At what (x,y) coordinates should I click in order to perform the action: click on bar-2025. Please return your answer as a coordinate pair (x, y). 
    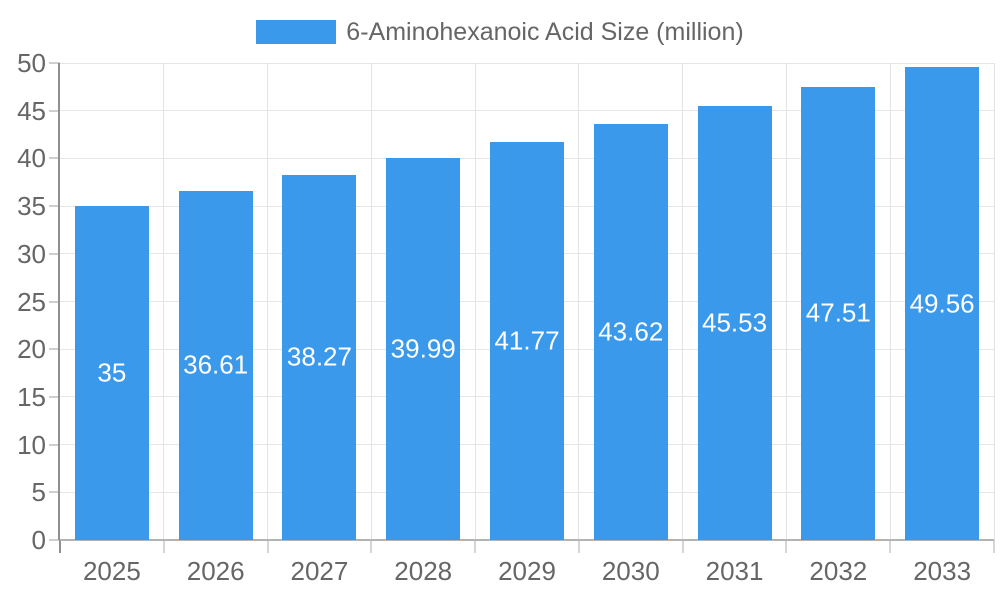
    Looking at the image, I should click on (111, 373).